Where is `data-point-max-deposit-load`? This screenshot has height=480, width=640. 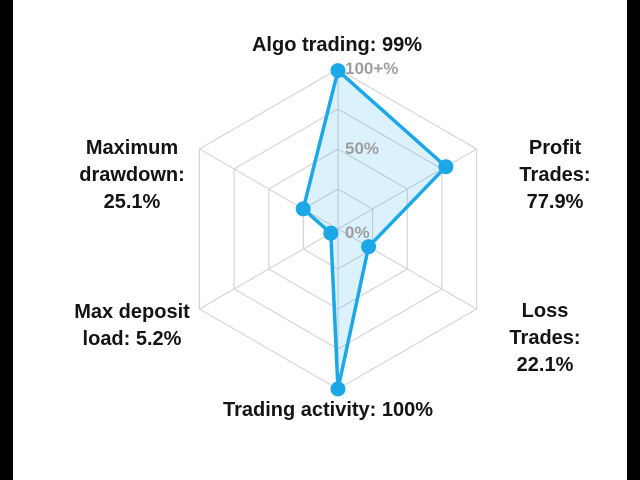
data-point-max-deposit-load is located at coordinates (331, 233).